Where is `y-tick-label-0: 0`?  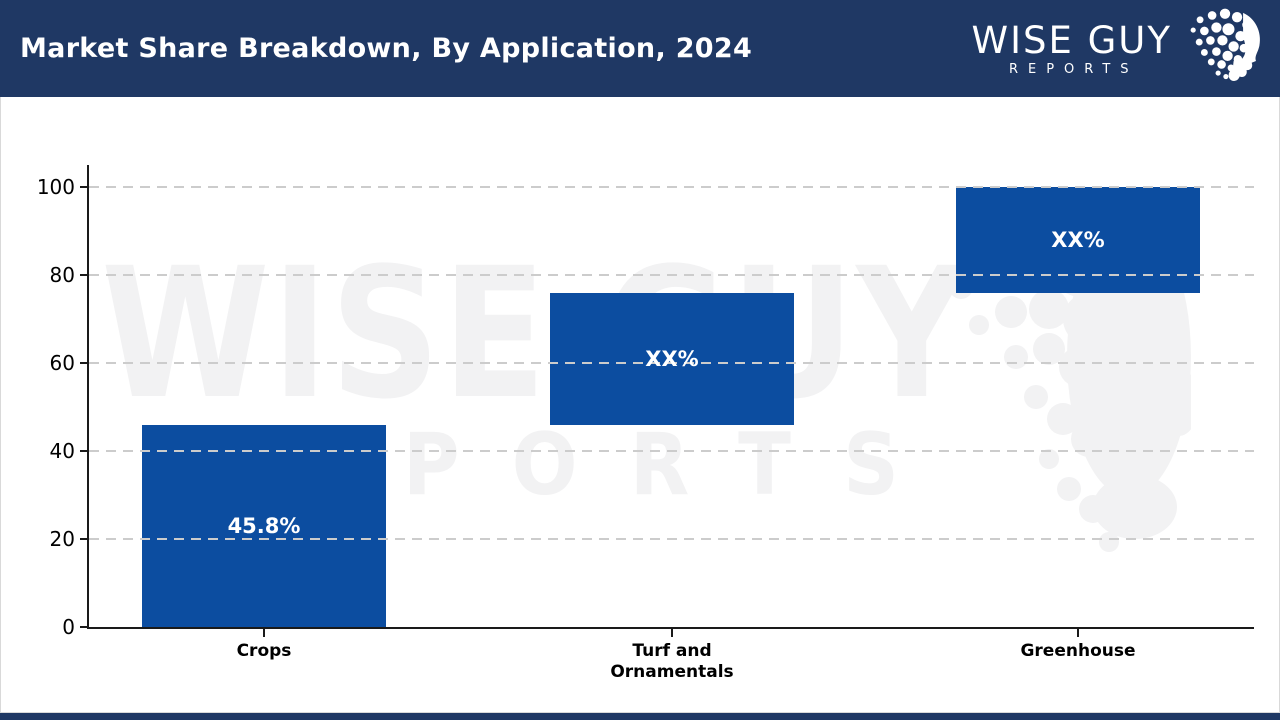
y-tick-label-0: 0 is located at coordinates (68, 627).